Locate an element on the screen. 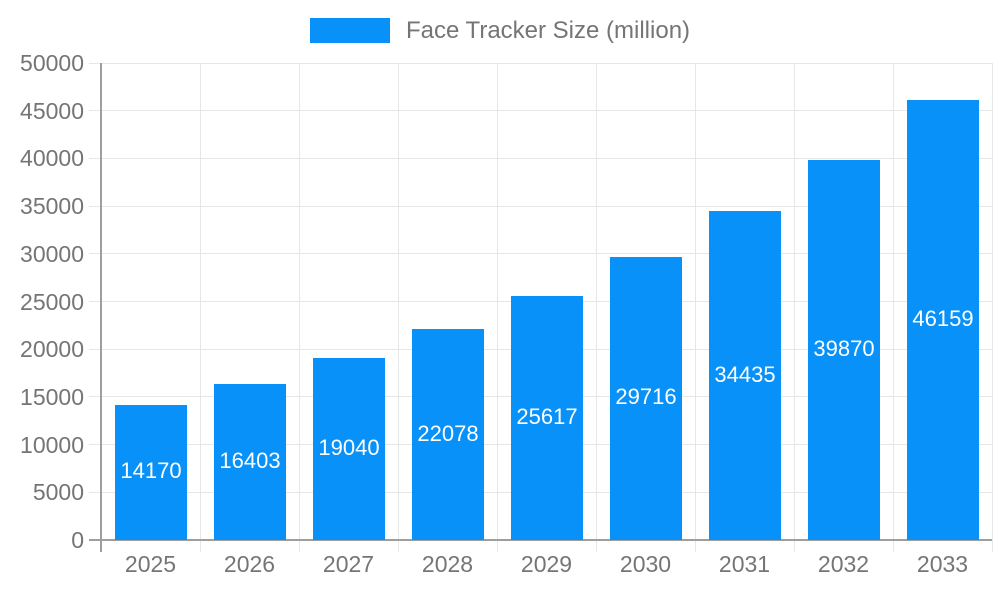 The image size is (1000, 600). y-tick-label: 10000 is located at coordinates (52, 444).